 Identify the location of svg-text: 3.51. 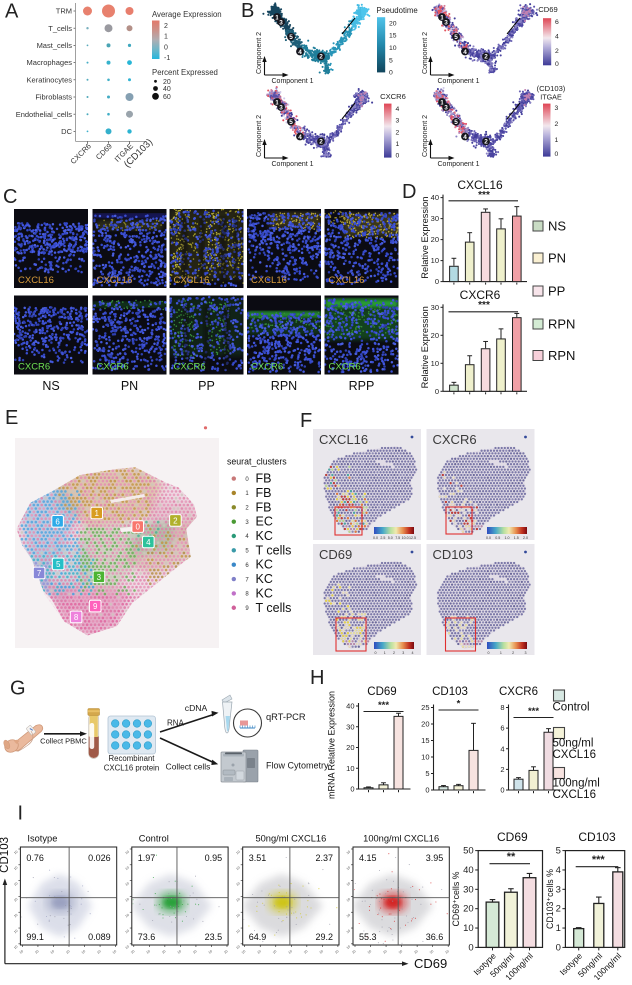
(258, 858).